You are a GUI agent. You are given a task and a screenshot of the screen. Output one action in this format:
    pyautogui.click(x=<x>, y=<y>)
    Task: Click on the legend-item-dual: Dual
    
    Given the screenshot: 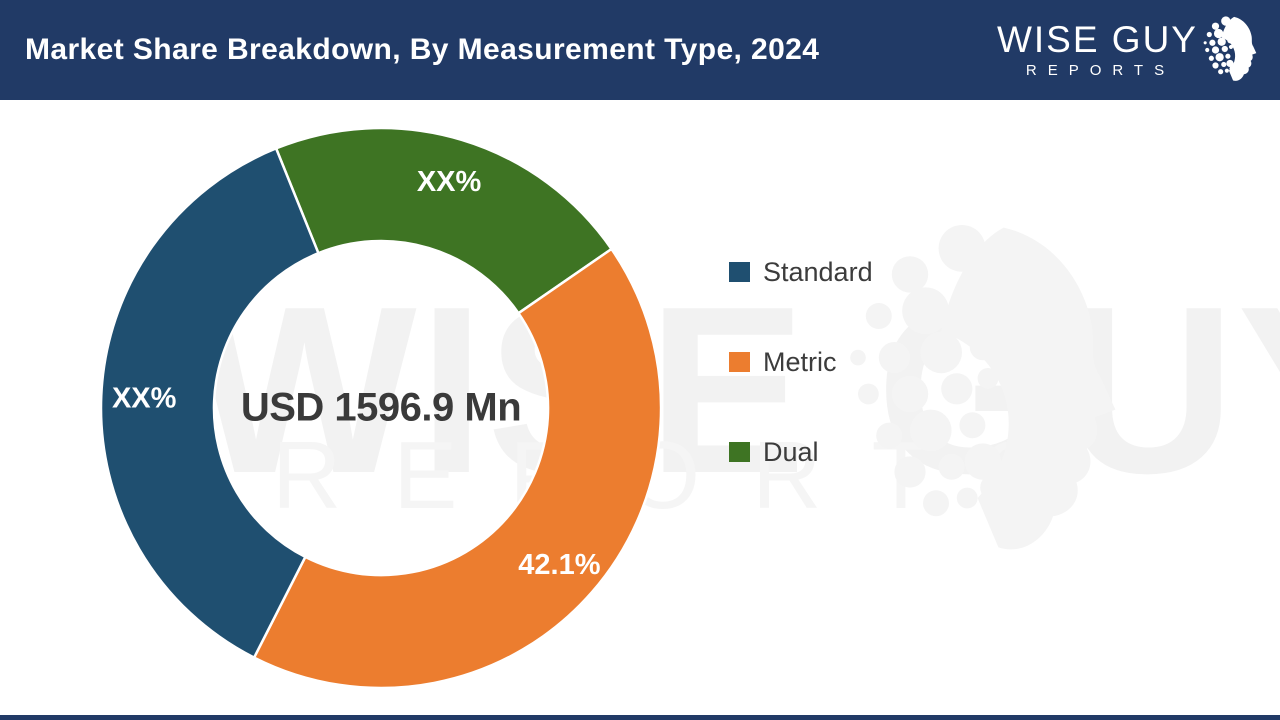 What is the action you would take?
    pyautogui.click(x=801, y=452)
    